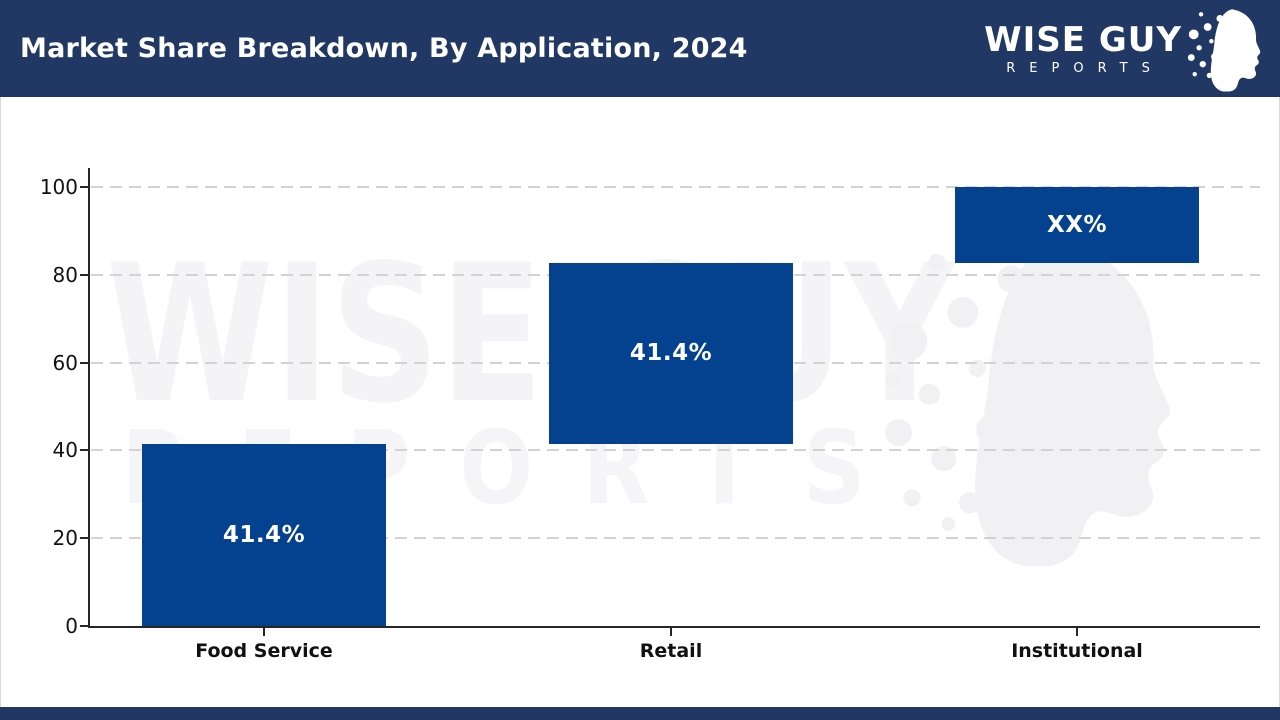 The width and height of the screenshot is (1280, 720). What do you see at coordinates (65, 274) in the screenshot?
I see `y-tick-label: 80` at bounding box center [65, 274].